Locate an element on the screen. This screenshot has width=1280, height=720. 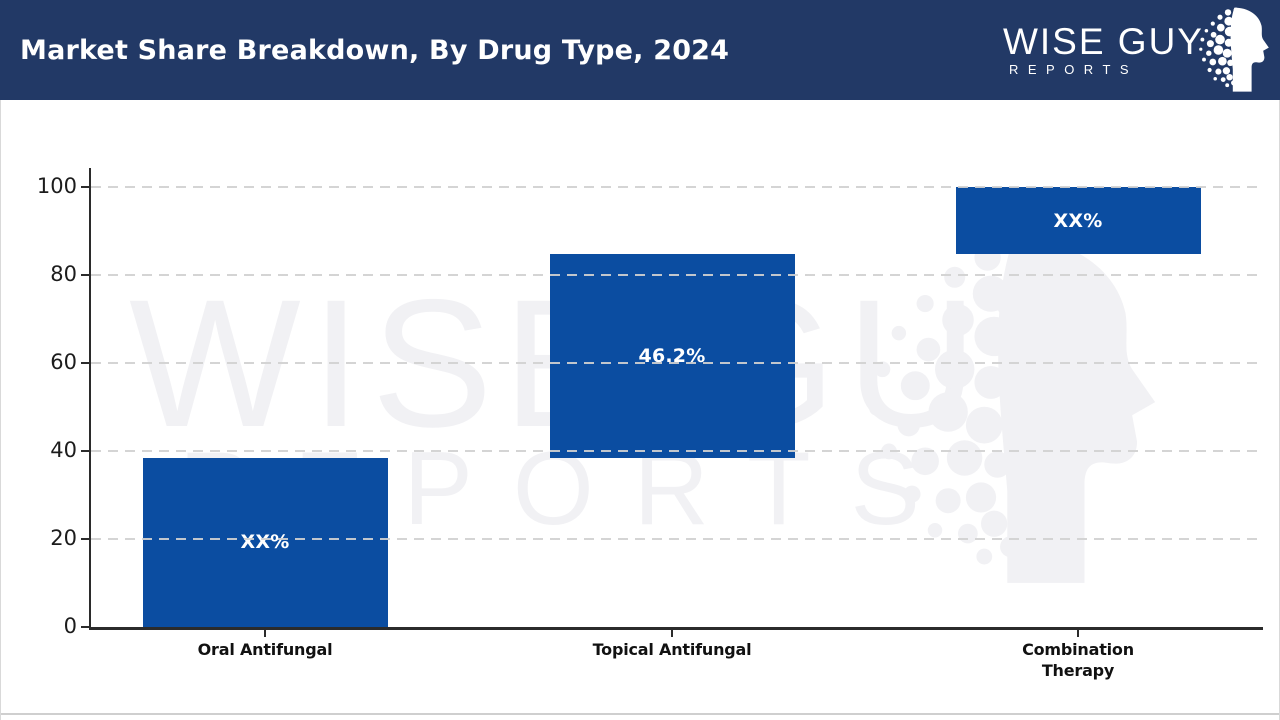
brand-logo: WISE GUY REPORTS is located at coordinates (1137, 50).